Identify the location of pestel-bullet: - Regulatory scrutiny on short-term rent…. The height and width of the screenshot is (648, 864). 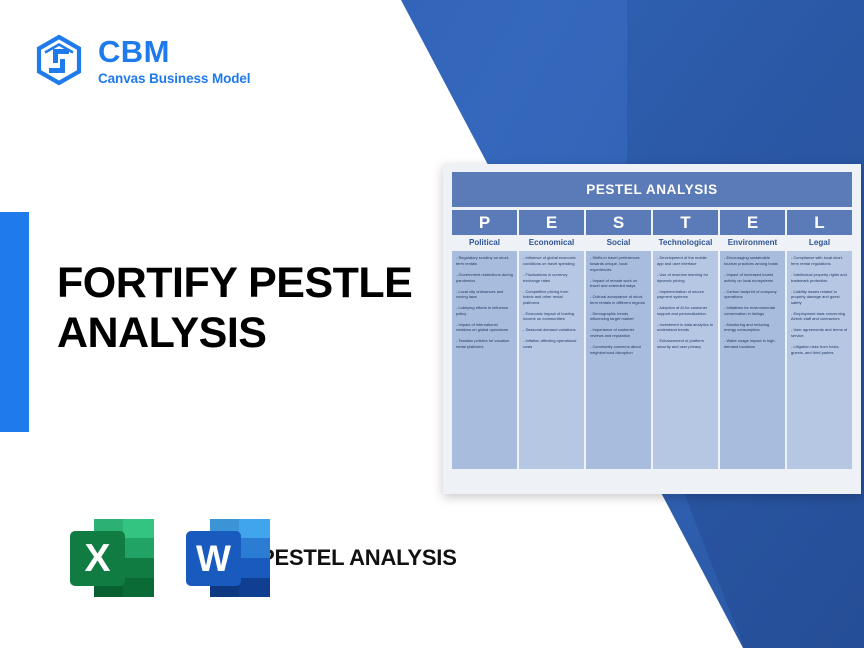
(483, 260).